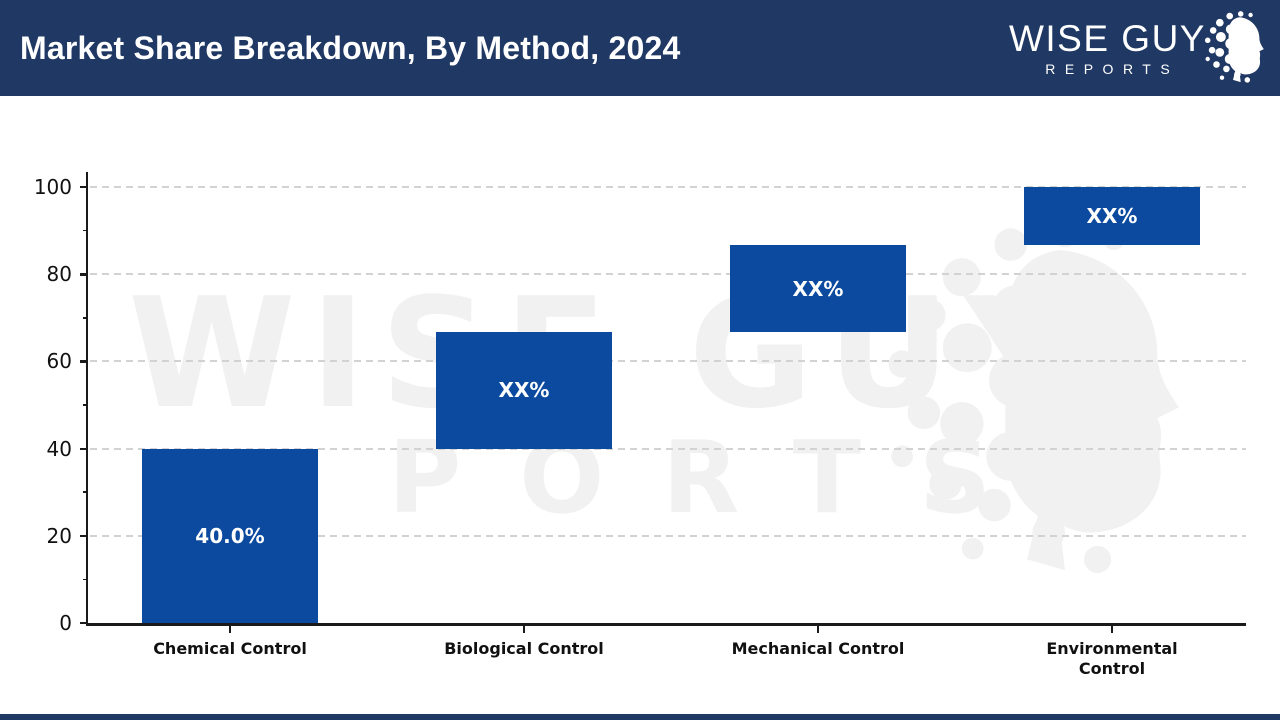 This screenshot has height=720, width=1280. I want to click on y-tick-label: 80, so click(59, 274).